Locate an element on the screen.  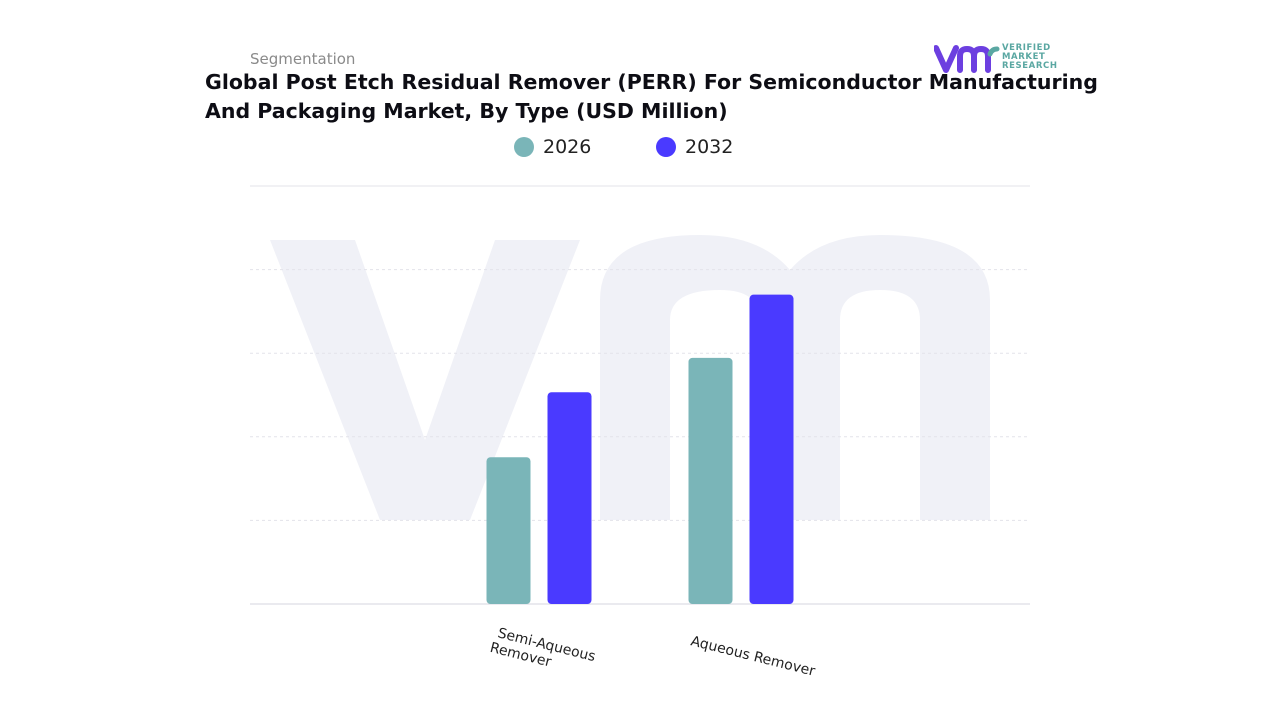
vmr-logo-wordmark: VERIFIED MARKET RESEARCH is located at coordinates (1030, 57).